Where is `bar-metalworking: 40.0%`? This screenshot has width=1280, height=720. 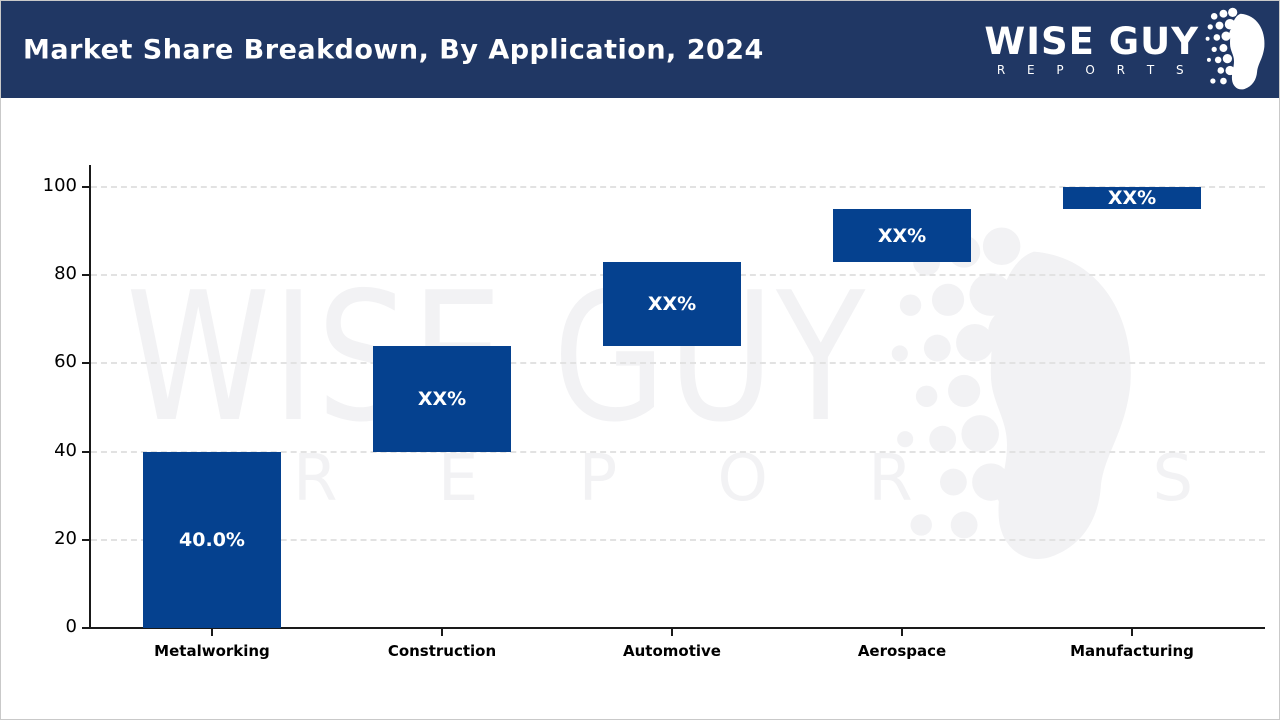 bar-metalworking: 40.0% is located at coordinates (212, 539).